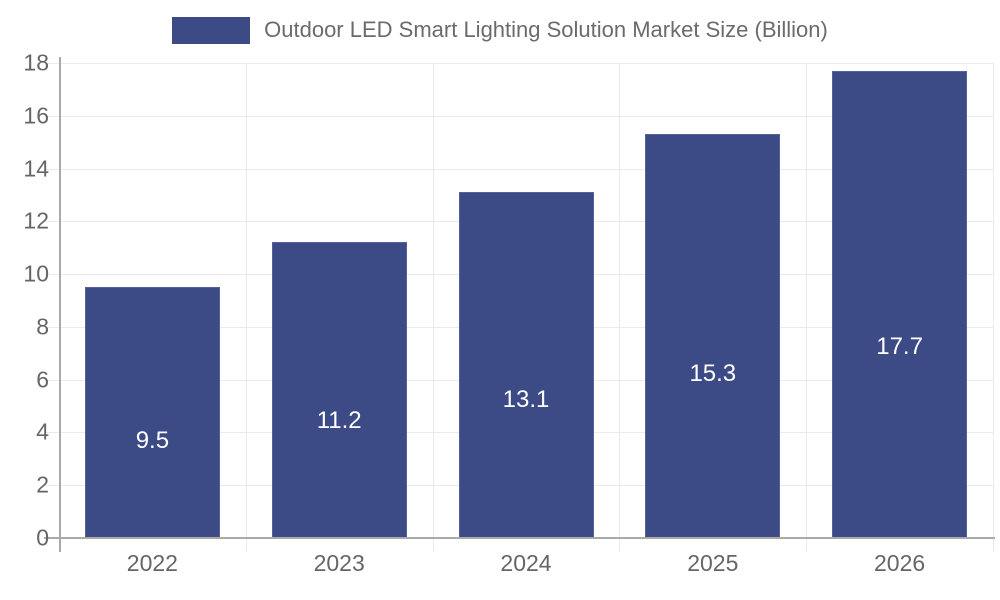 The height and width of the screenshot is (600, 1000). Describe the element at coordinates (152, 563) in the screenshot. I see `x-axis-tick-label: 2022` at that location.